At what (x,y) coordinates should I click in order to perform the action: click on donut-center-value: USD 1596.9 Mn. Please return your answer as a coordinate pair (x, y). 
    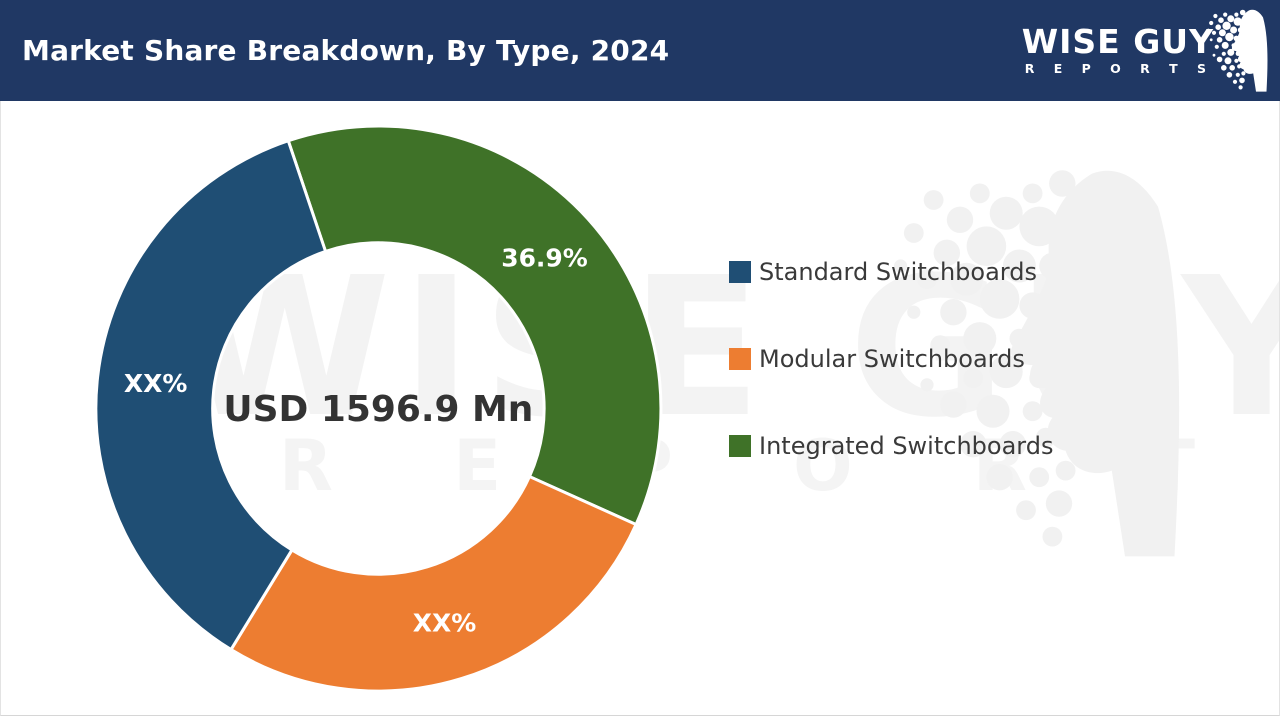
    Looking at the image, I should click on (378, 409).